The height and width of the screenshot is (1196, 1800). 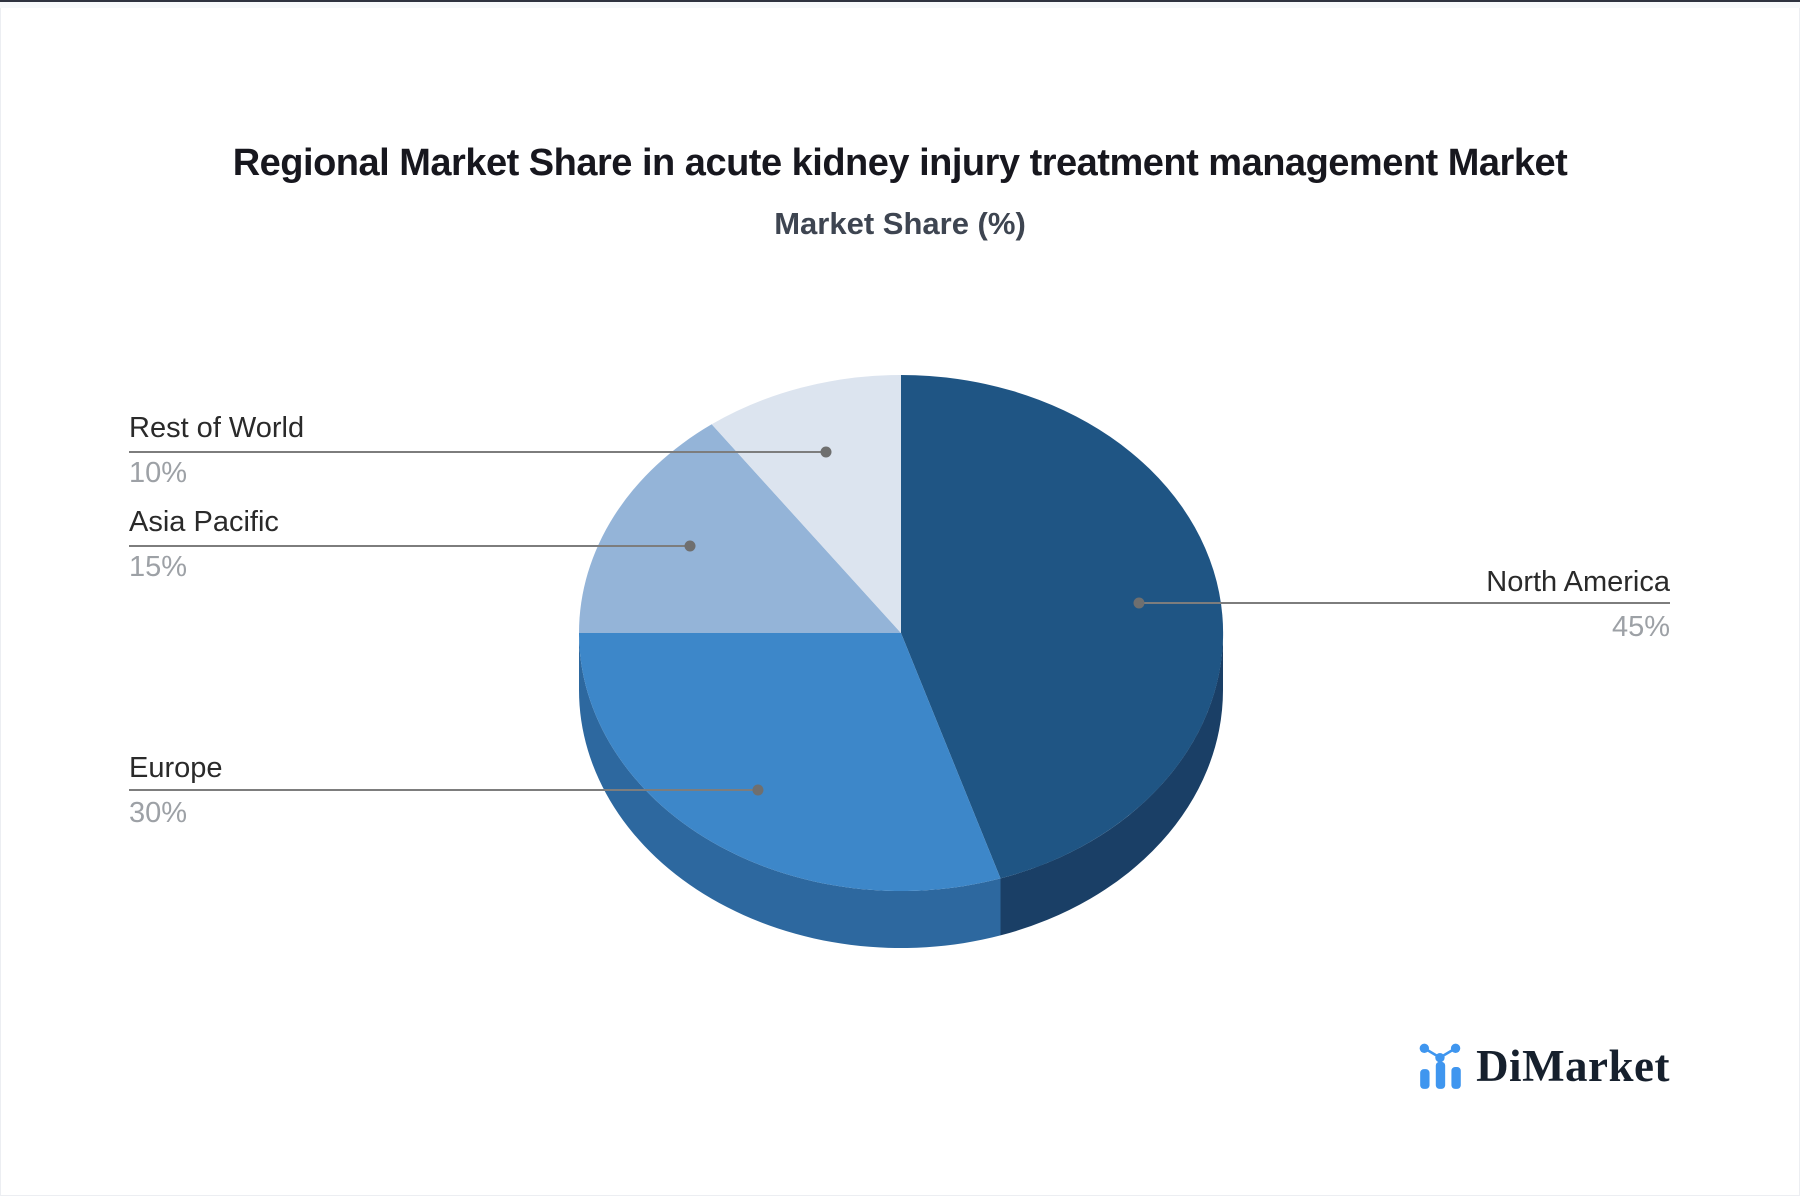 What do you see at coordinates (900, 5) in the screenshot?
I see `top-edge-light-strip` at bounding box center [900, 5].